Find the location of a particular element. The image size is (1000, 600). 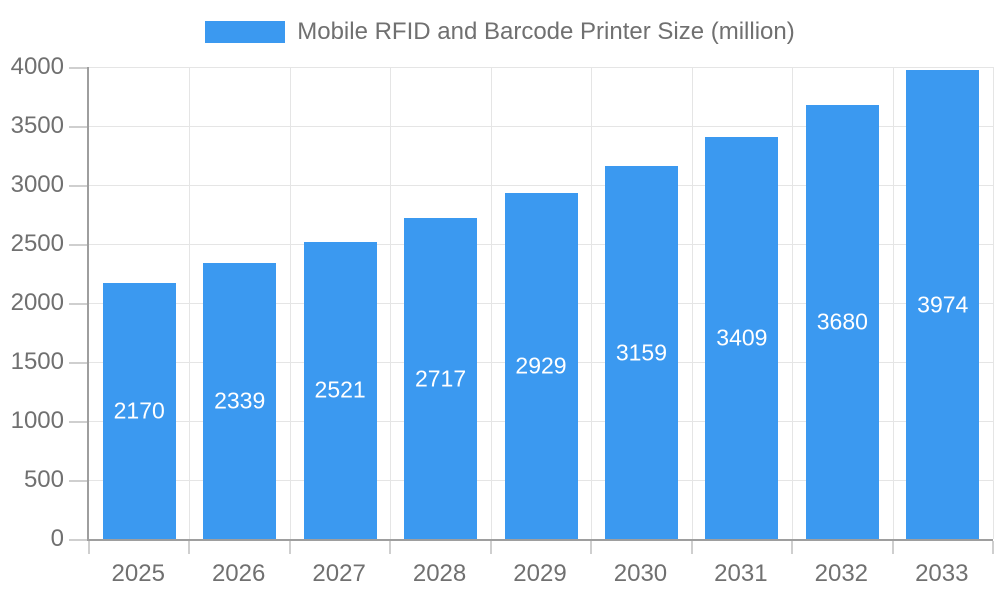

bar-value-label: 2339 is located at coordinates (240, 400).